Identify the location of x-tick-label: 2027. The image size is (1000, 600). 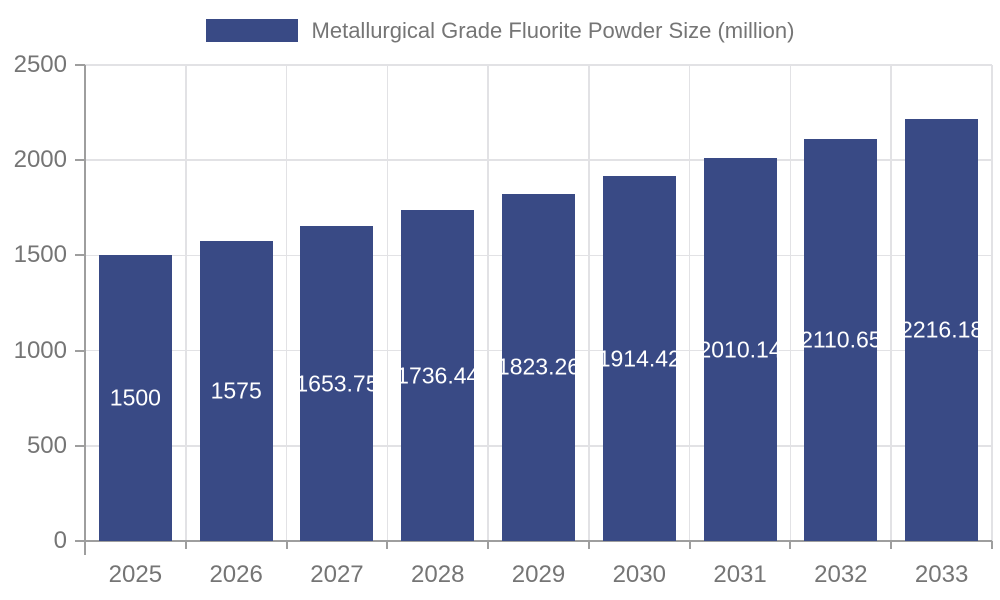
(337, 574).